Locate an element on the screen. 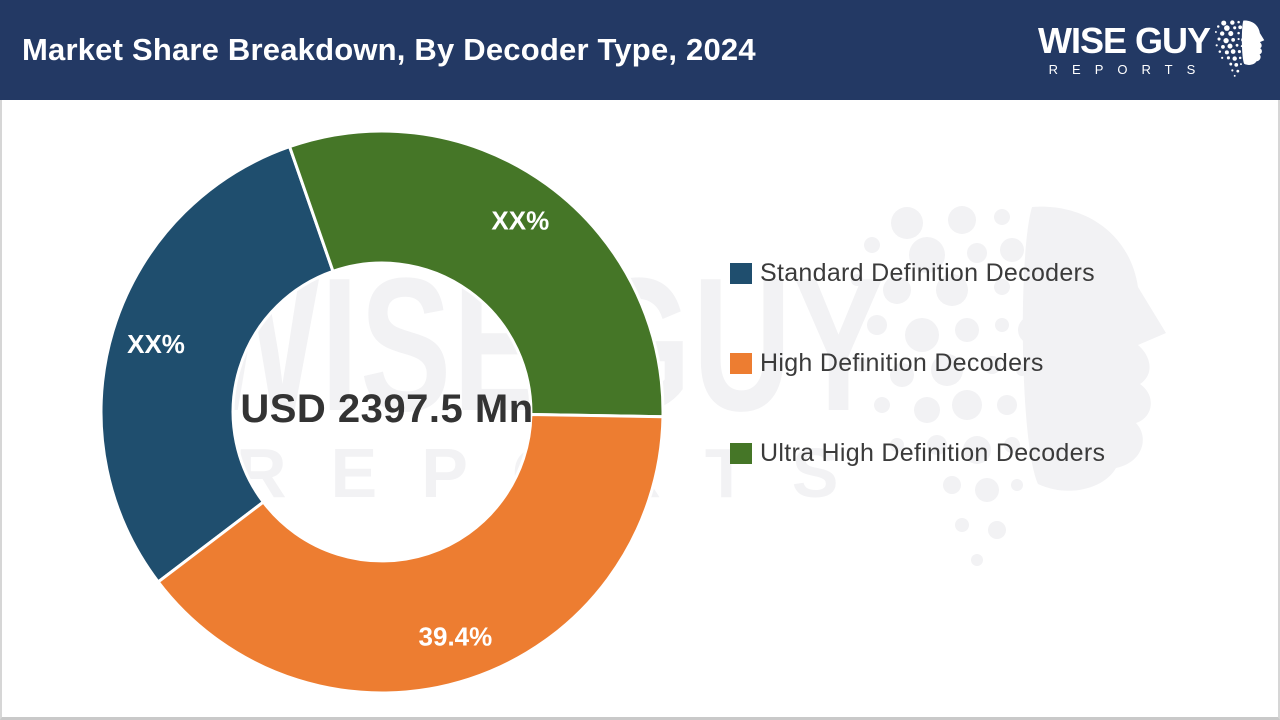  watermark-face-icon is located at coordinates (1008, 386).